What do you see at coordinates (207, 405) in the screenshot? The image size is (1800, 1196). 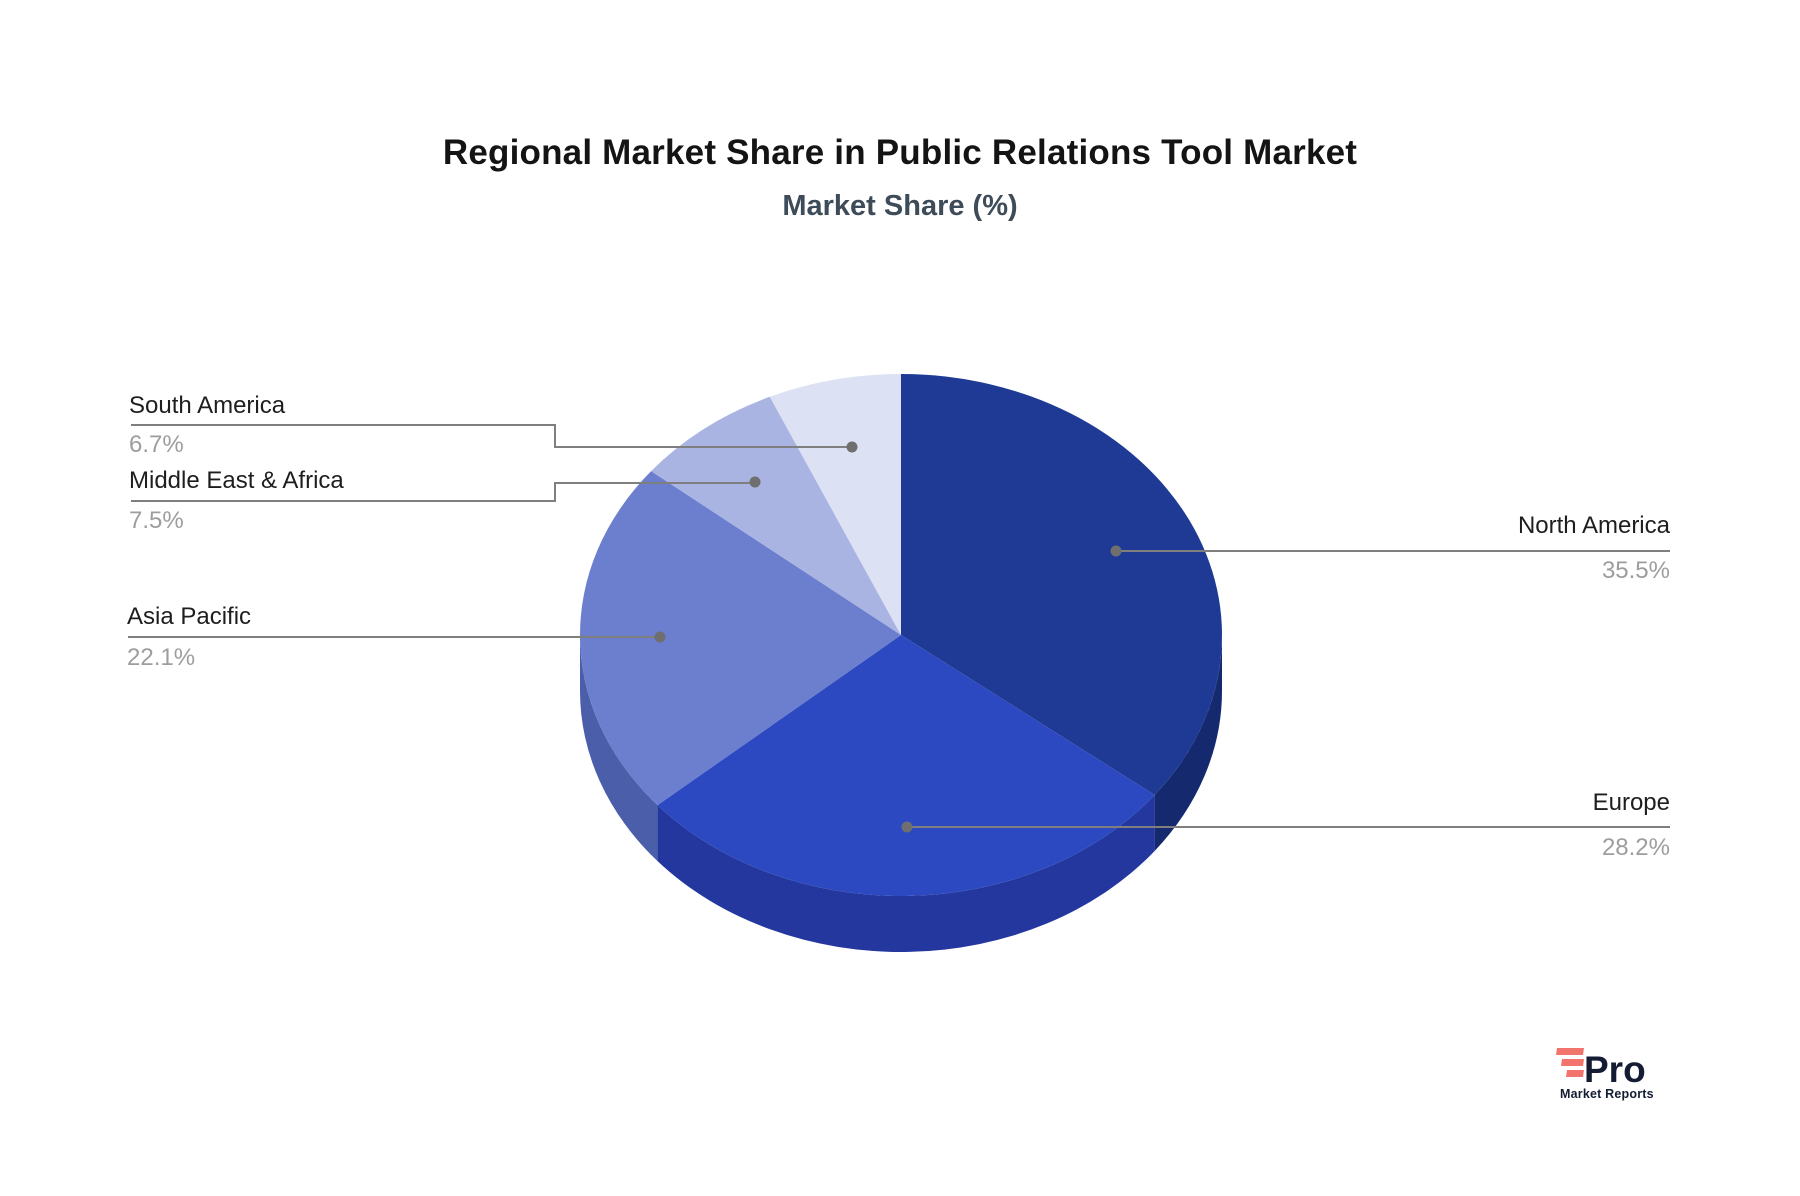 I see `label-south-america: South America` at bounding box center [207, 405].